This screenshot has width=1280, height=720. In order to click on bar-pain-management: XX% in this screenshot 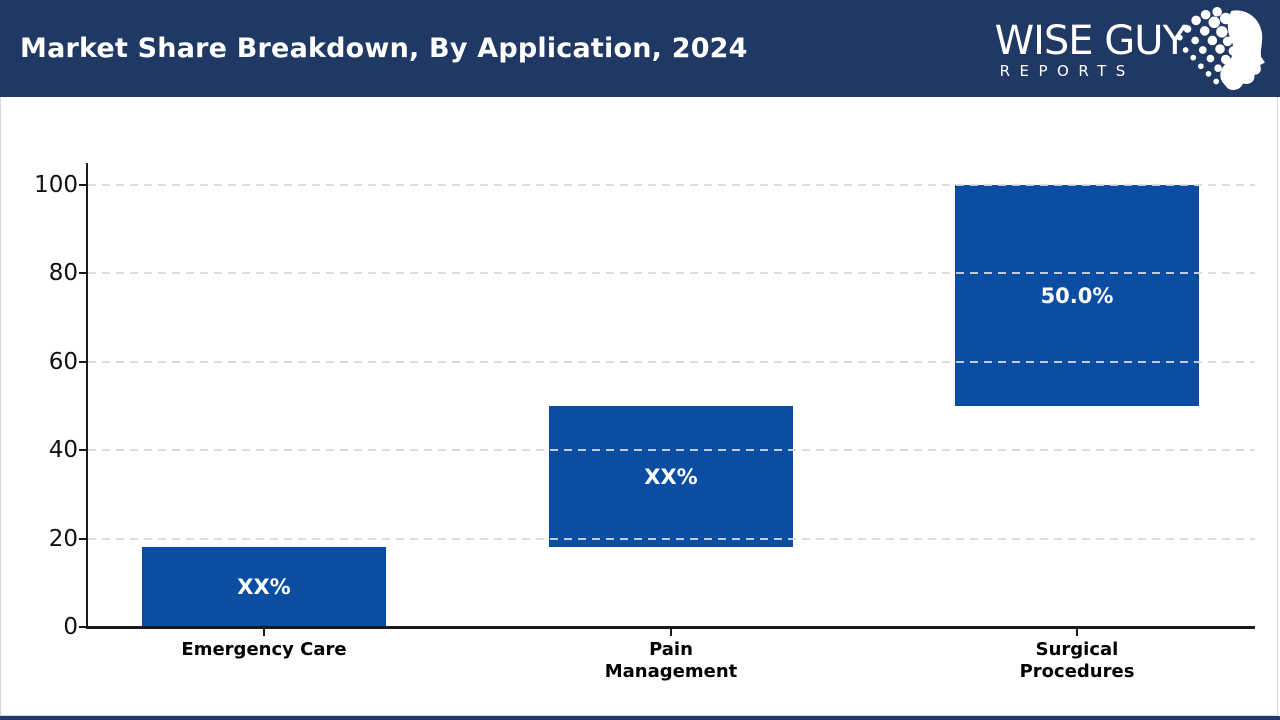, I will do `click(671, 477)`.